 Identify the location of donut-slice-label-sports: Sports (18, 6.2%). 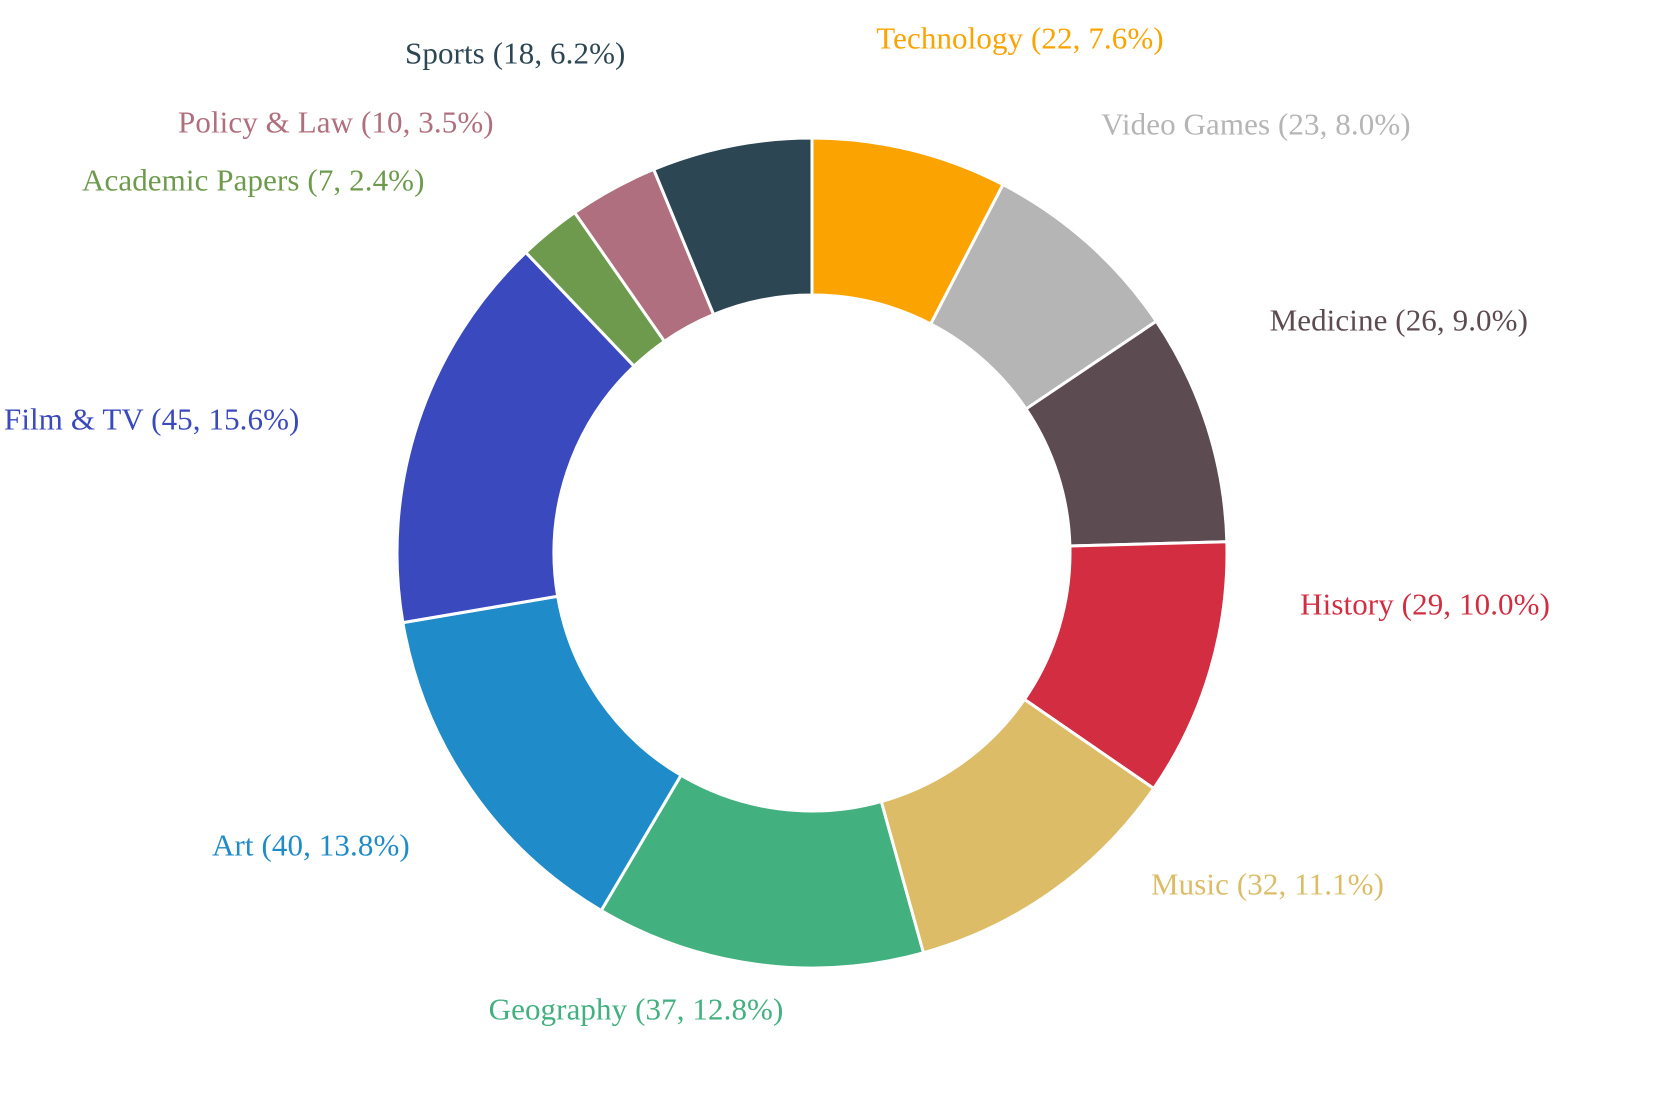
(515, 53).